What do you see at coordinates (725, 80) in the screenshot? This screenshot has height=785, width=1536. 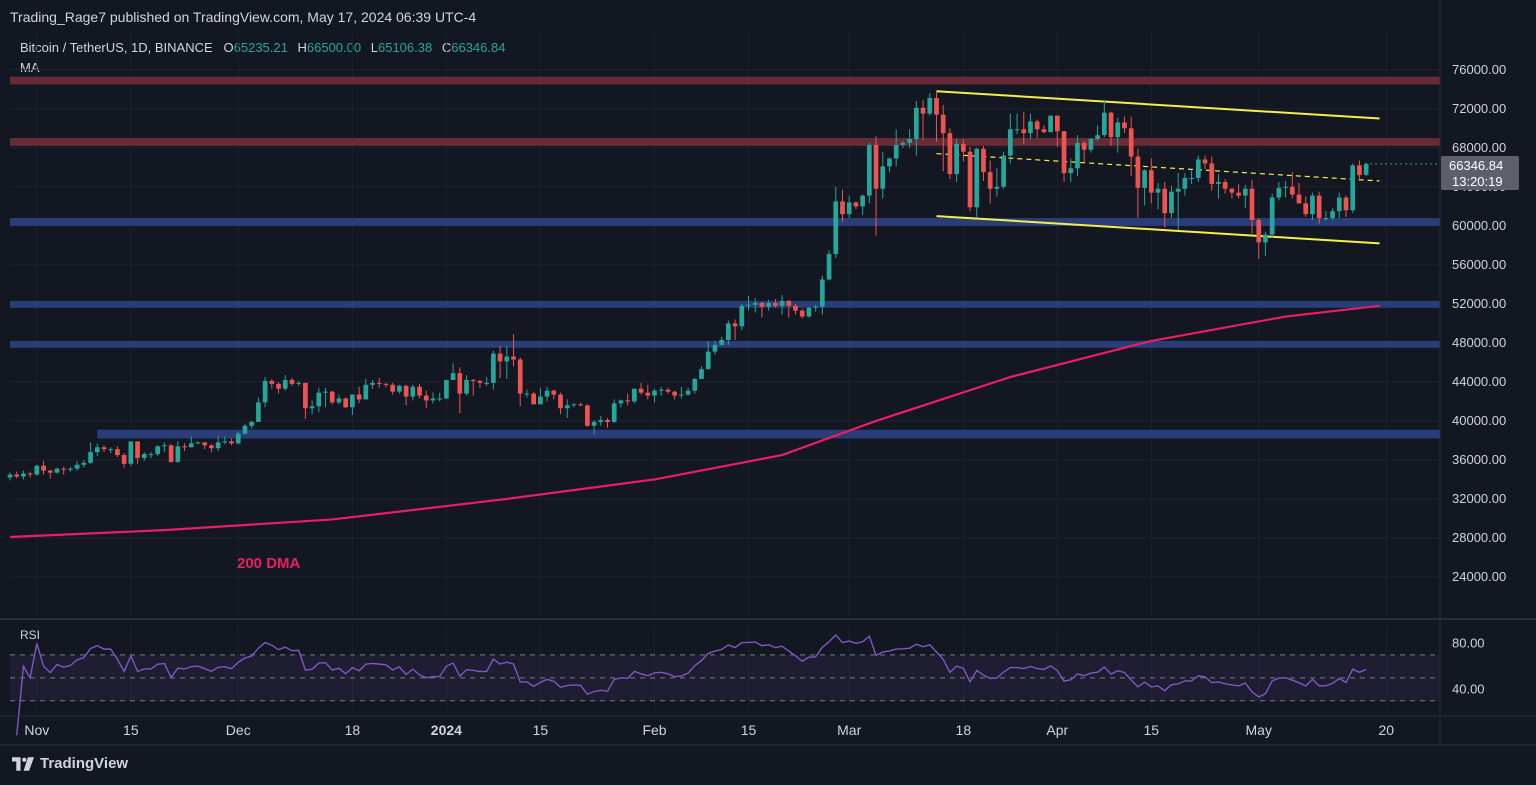 I see `resistance-band` at bounding box center [725, 80].